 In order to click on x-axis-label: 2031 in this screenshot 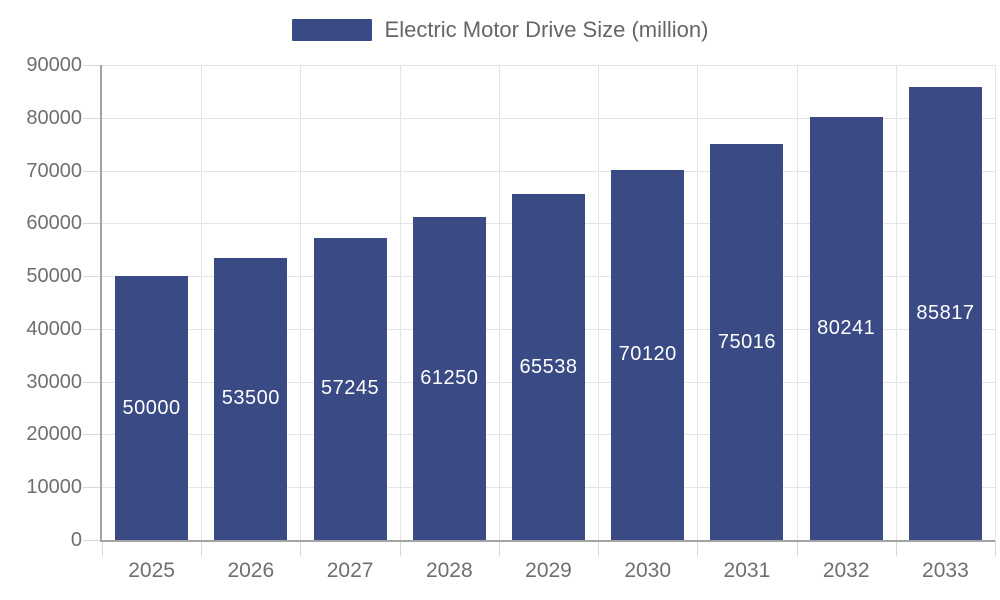, I will do `click(747, 570)`.